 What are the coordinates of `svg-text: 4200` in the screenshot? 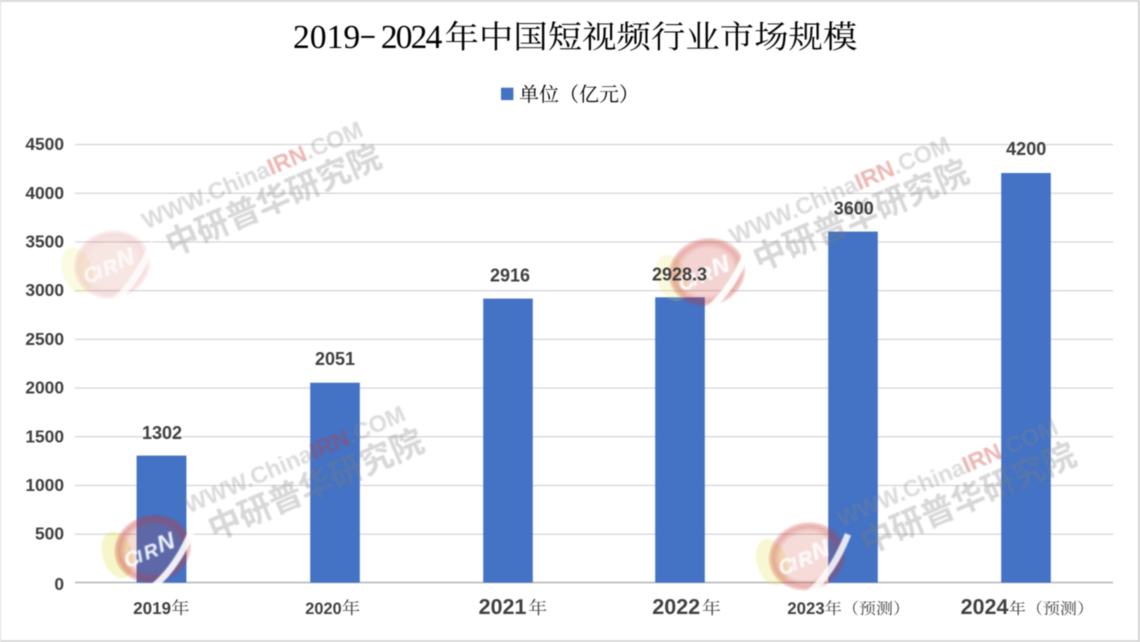 It's located at (1026, 149).